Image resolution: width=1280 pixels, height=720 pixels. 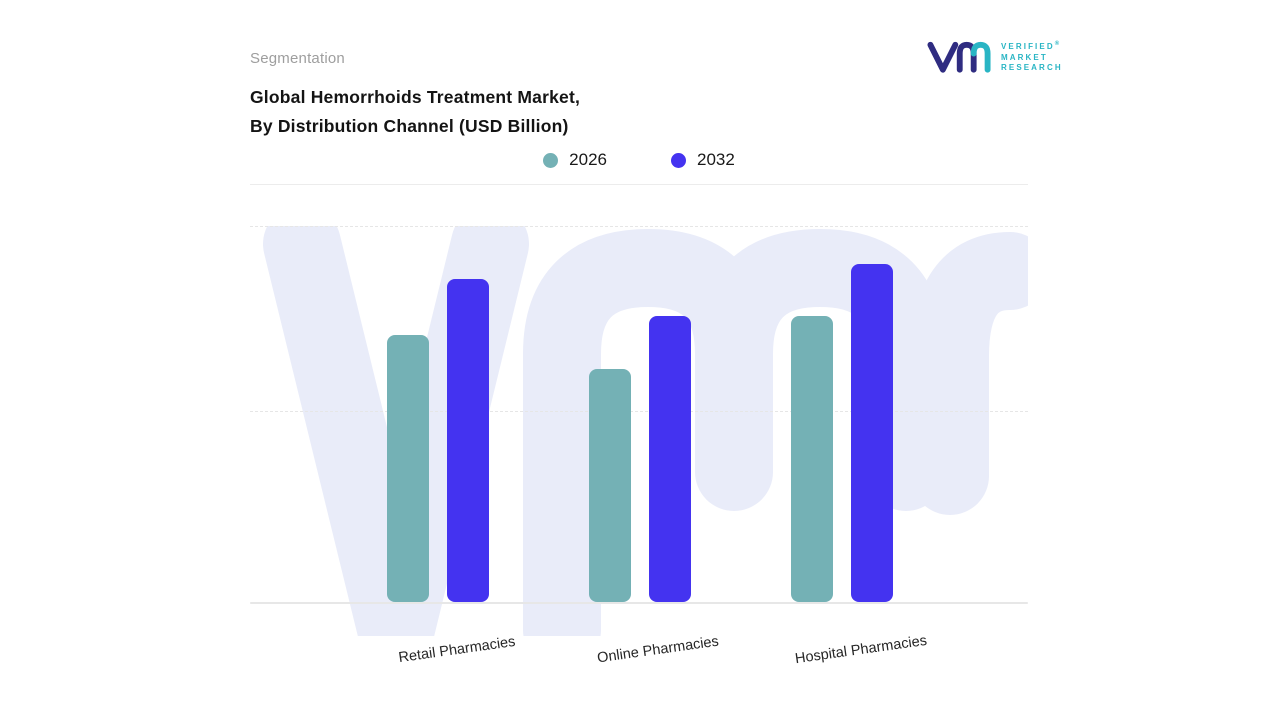 What do you see at coordinates (842, 433) in the screenshot?
I see `bar-group-hospital-pharmacies` at bounding box center [842, 433].